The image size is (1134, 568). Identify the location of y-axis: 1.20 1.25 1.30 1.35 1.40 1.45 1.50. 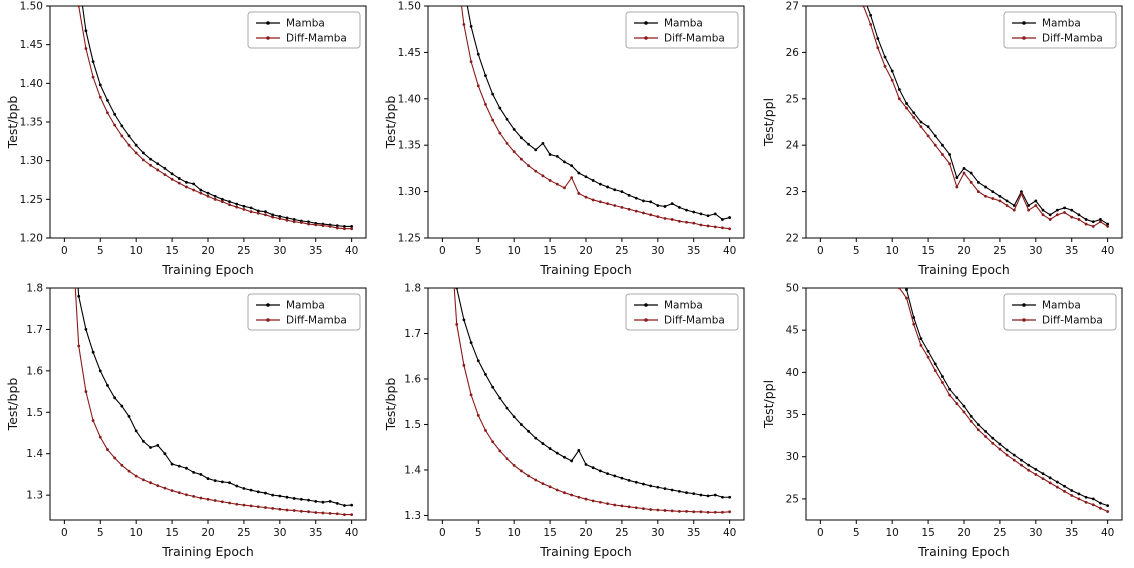
(35, 123).